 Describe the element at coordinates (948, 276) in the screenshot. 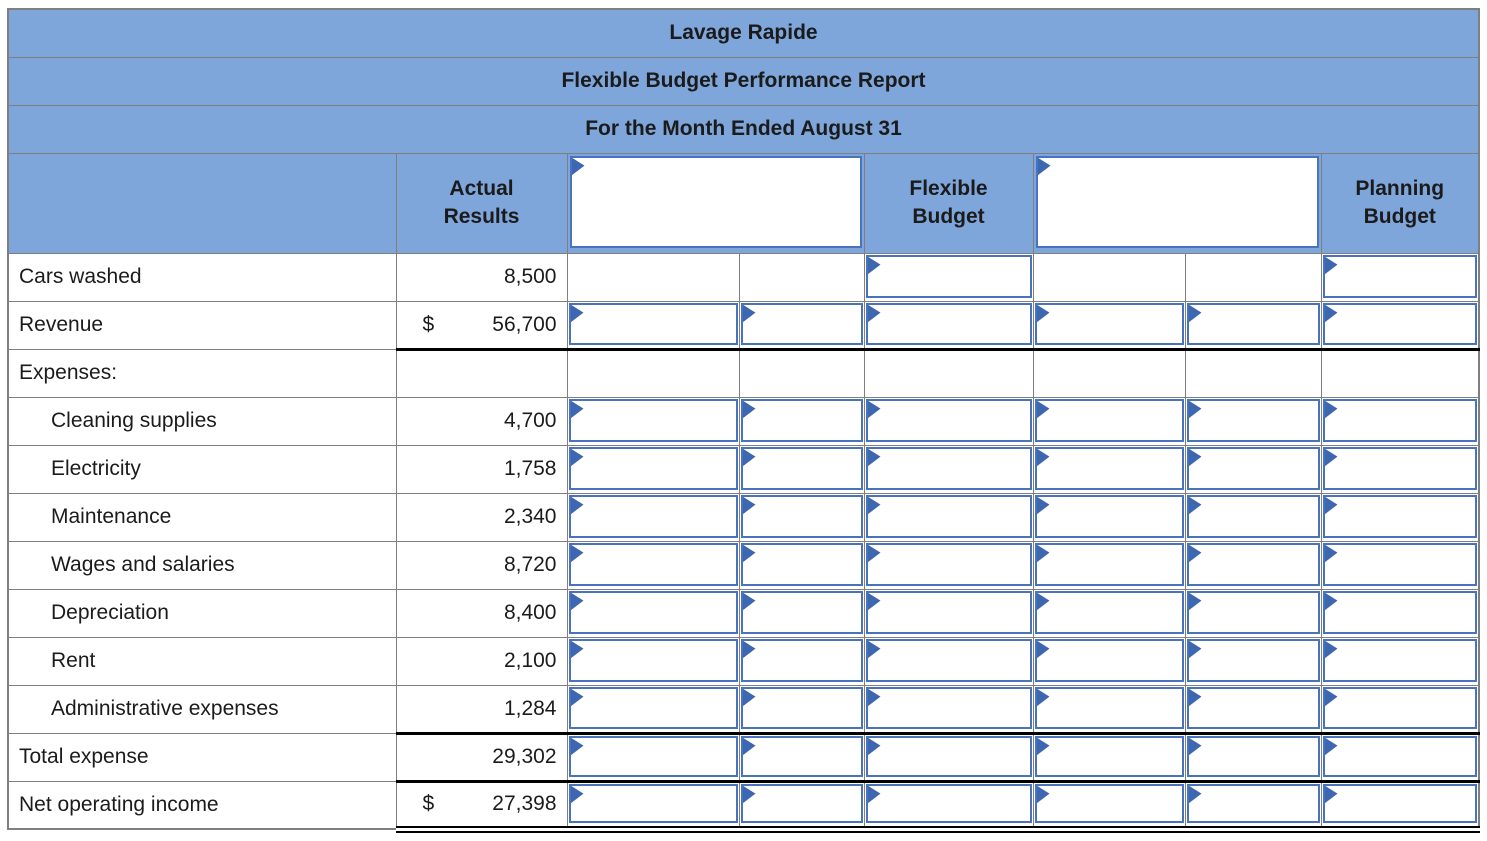

I see `input-cars-washed-flexible` at that location.